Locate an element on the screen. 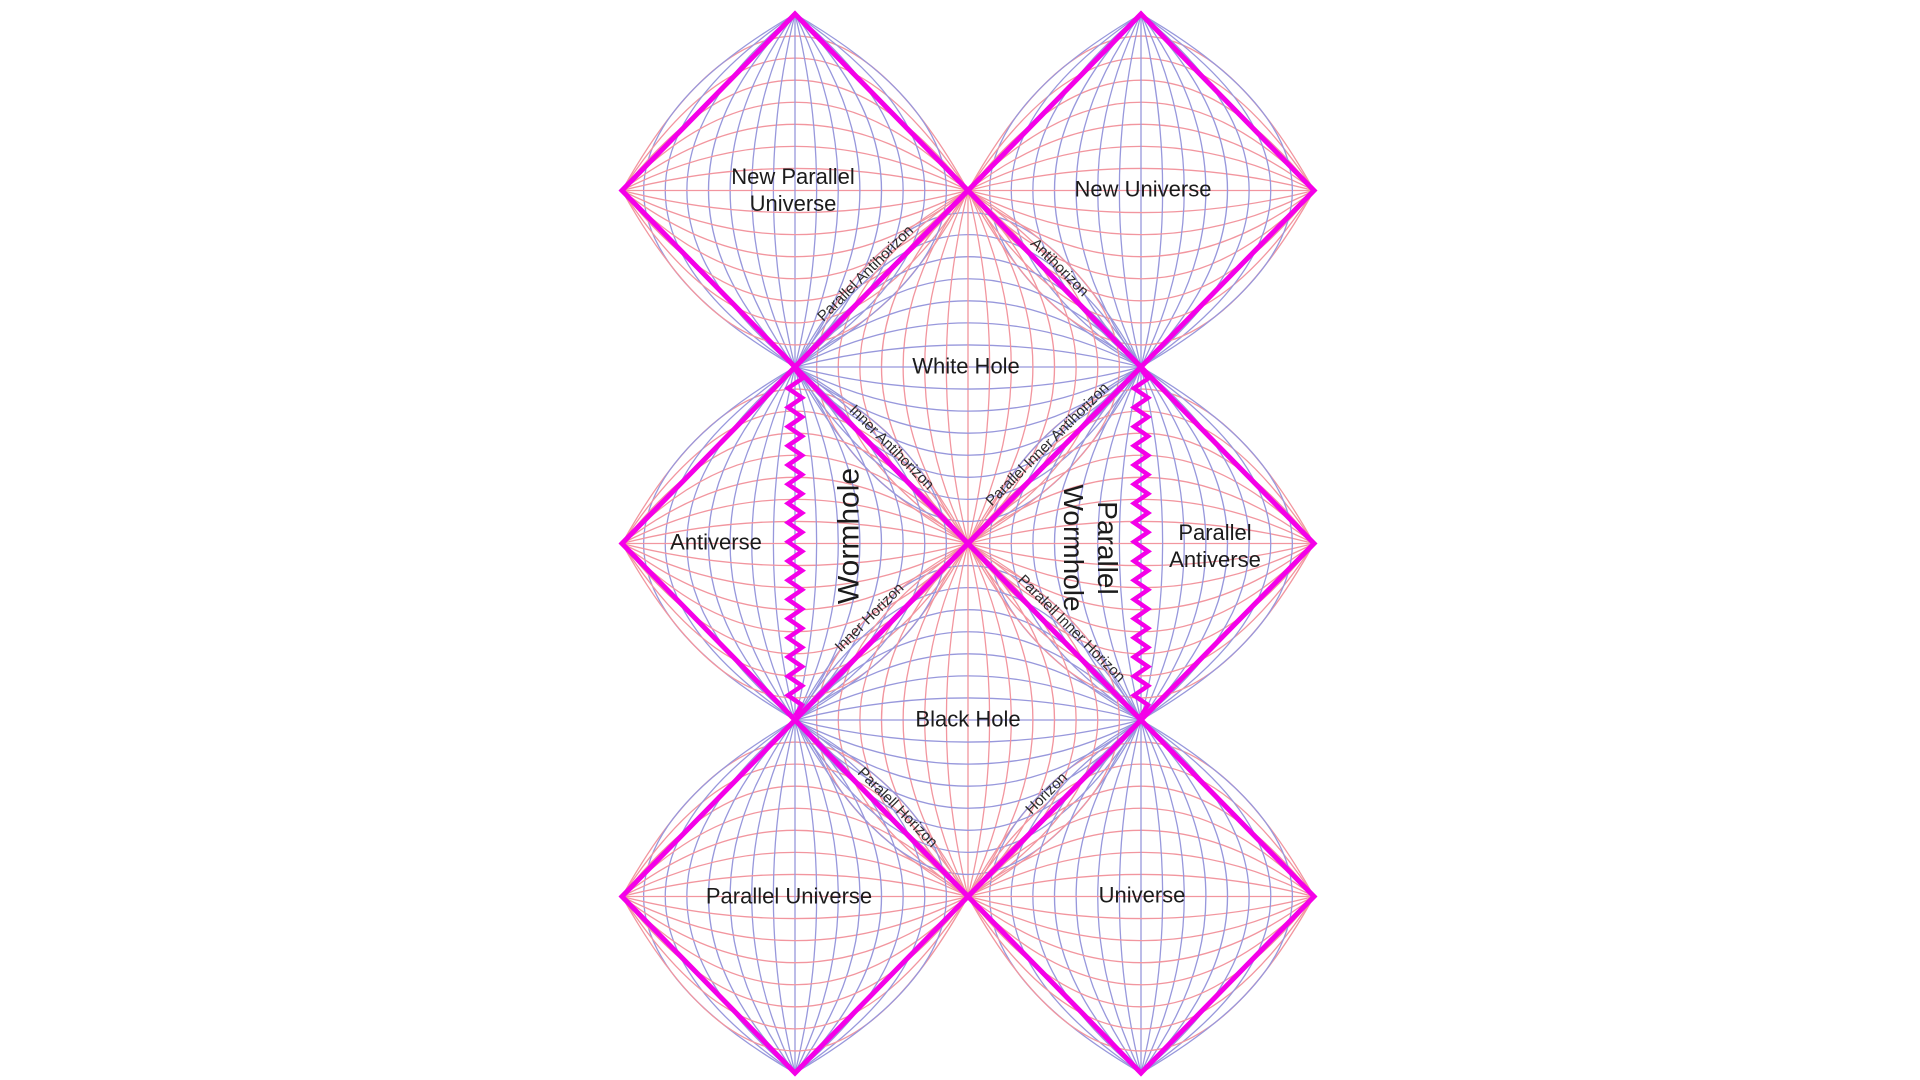 The image size is (1920, 1080). singularity-zigzag-lines is located at coordinates (968, 542).